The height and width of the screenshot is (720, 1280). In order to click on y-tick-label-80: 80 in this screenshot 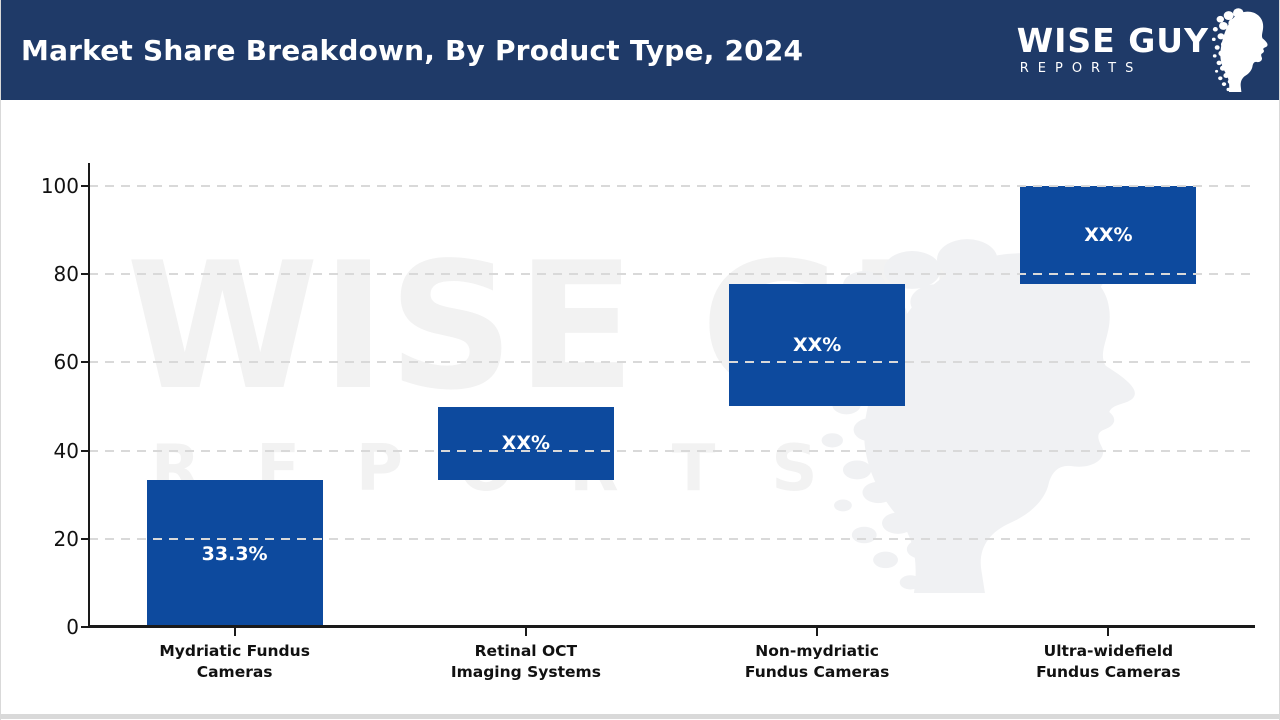, I will do `click(66, 274)`.